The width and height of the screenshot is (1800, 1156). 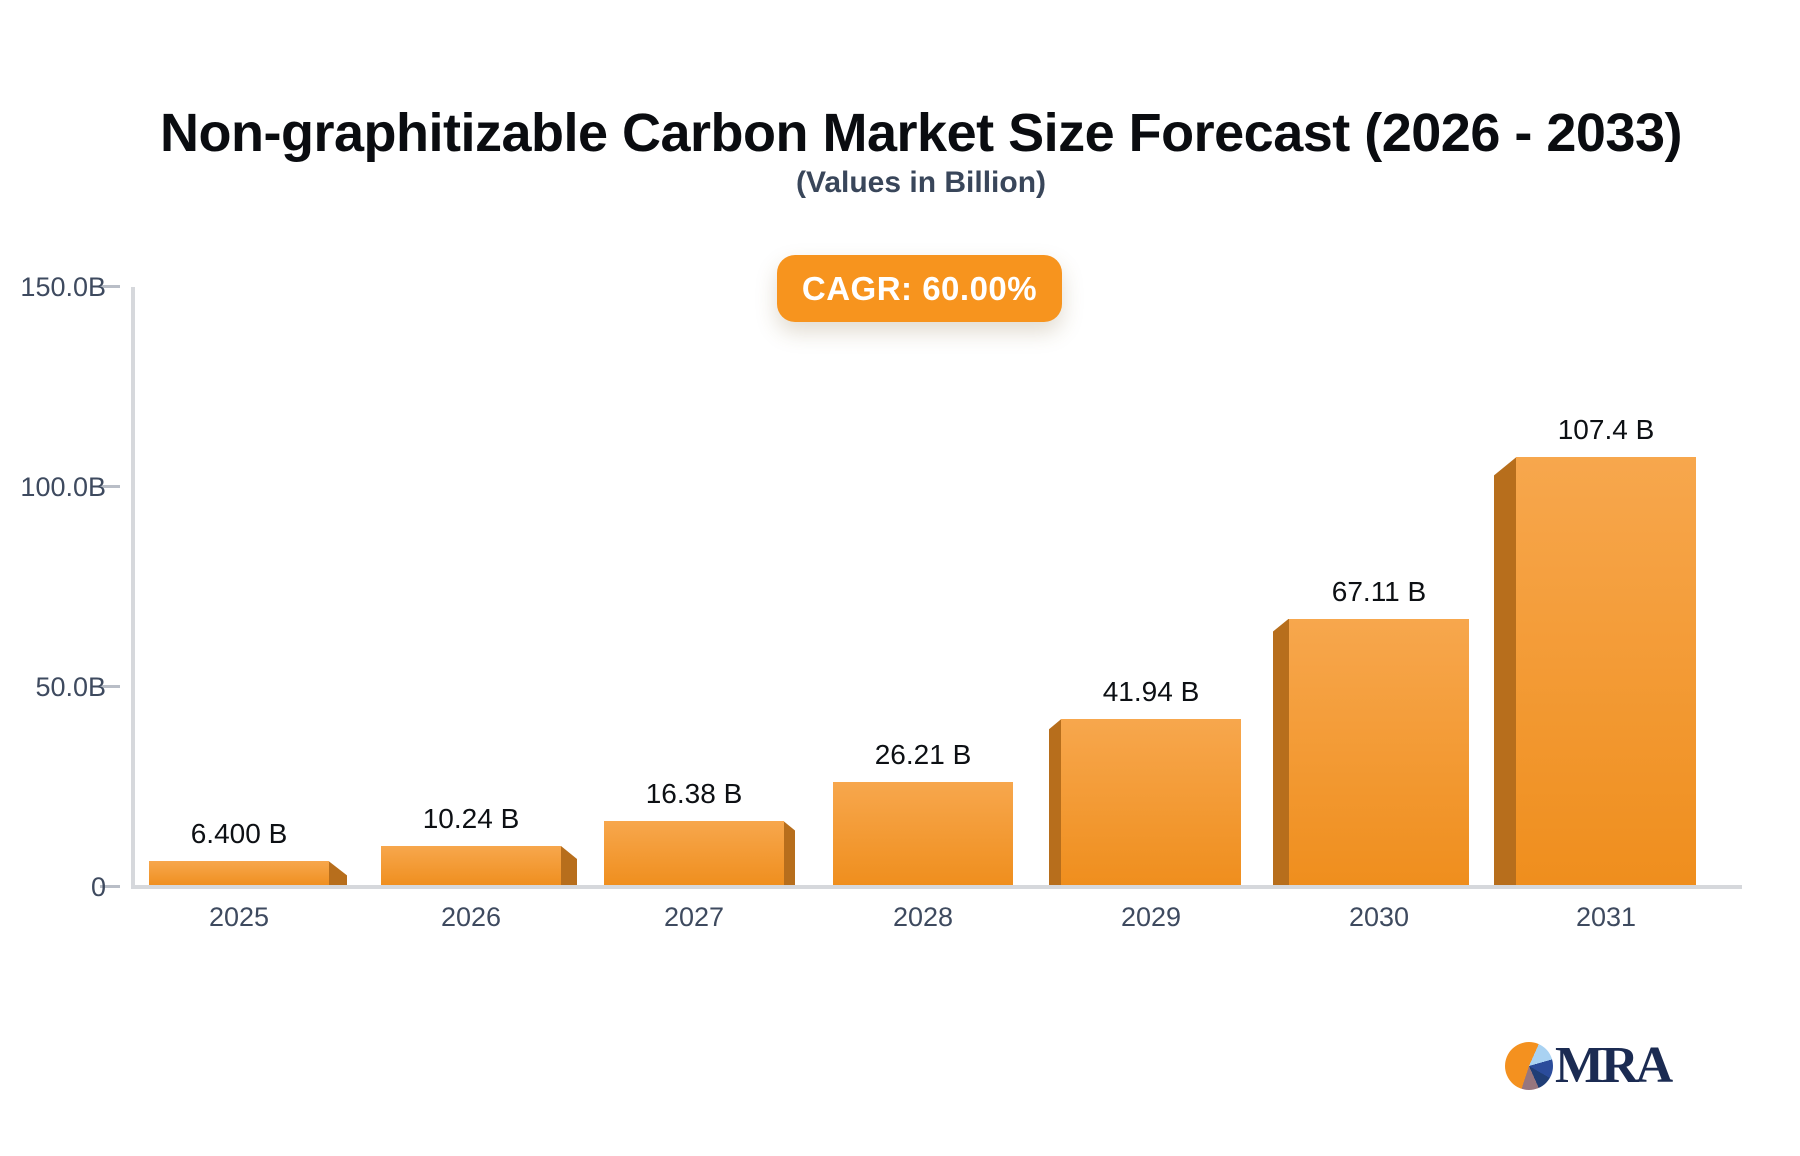 What do you see at coordinates (70, 687) in the screenshot?
I see `y-axis-tick-label: 50.0B` at bounding box center [70, 687].